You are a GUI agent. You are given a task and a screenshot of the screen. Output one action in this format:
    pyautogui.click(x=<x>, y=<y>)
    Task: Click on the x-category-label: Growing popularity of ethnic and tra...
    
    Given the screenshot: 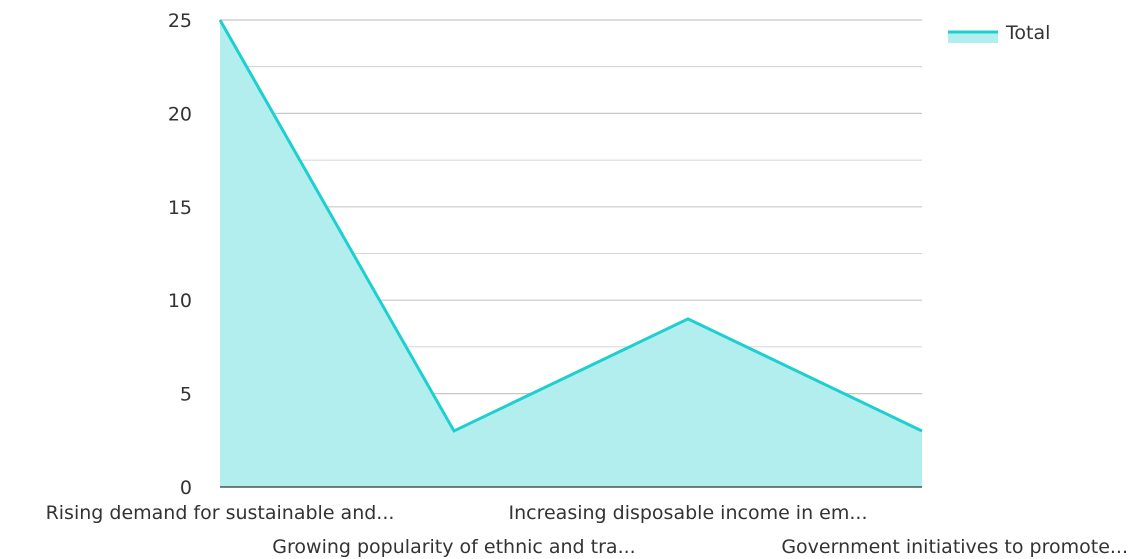 What is the action you would take?
    pyautogui.click(x=453, y=547)
    